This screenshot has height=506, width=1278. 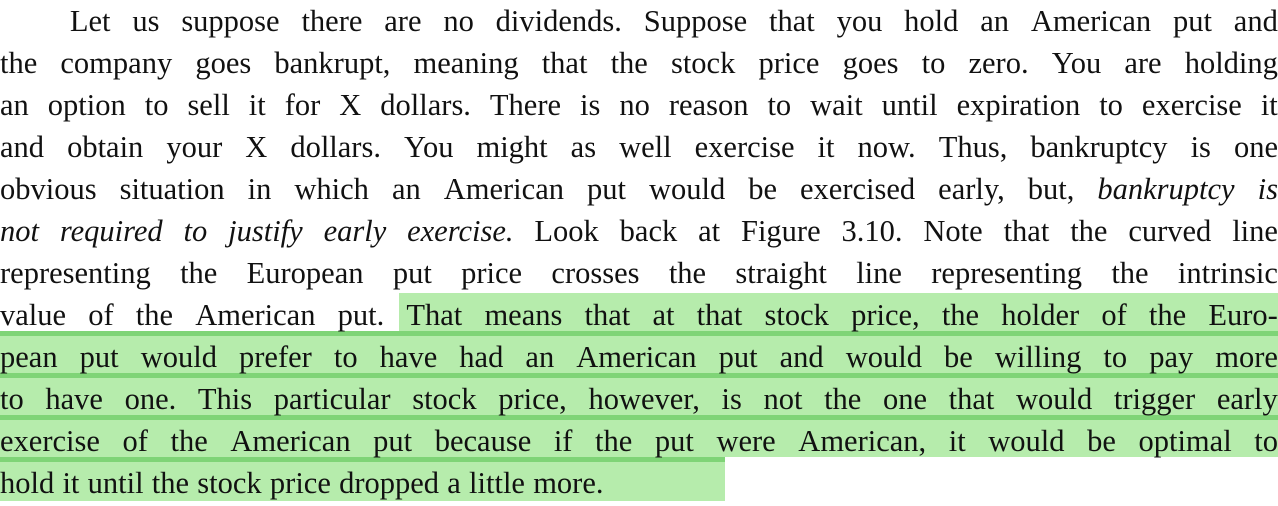 I want to click on word: were, so click(x=746, y=441).